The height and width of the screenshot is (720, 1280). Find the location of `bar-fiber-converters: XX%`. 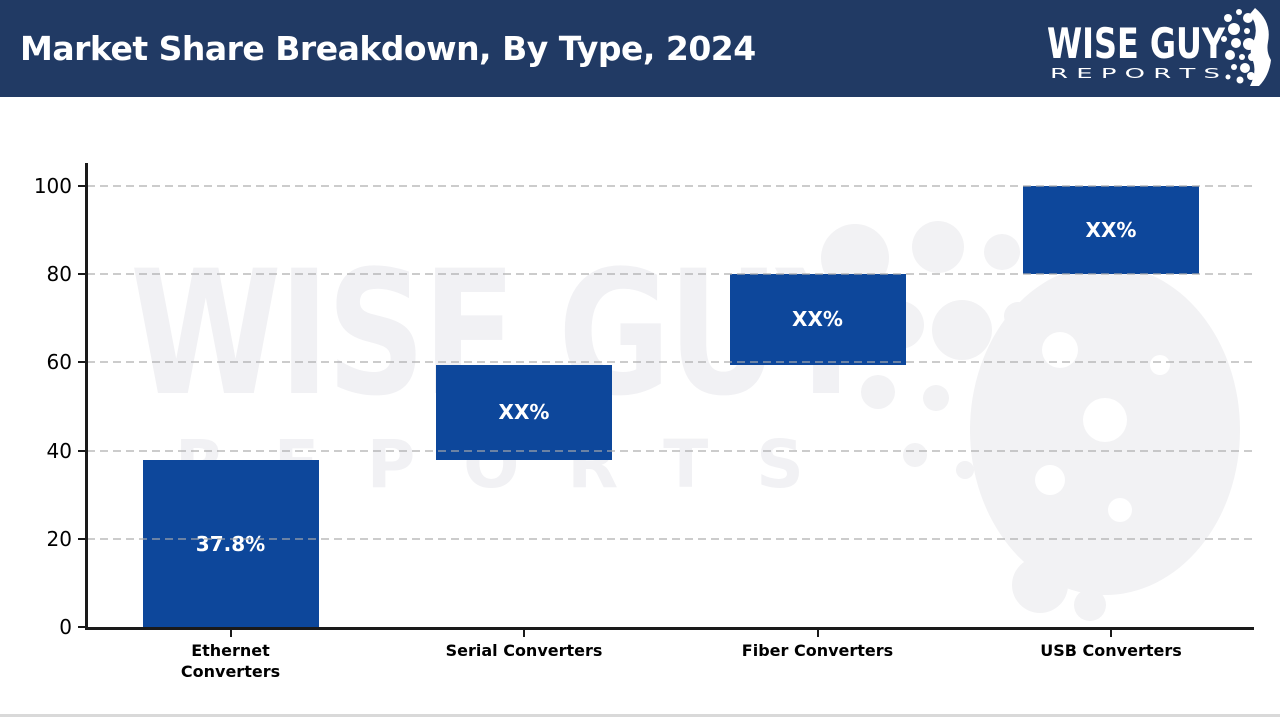

bar-fiber-converters: XX% is located at coordinates (817, 319).